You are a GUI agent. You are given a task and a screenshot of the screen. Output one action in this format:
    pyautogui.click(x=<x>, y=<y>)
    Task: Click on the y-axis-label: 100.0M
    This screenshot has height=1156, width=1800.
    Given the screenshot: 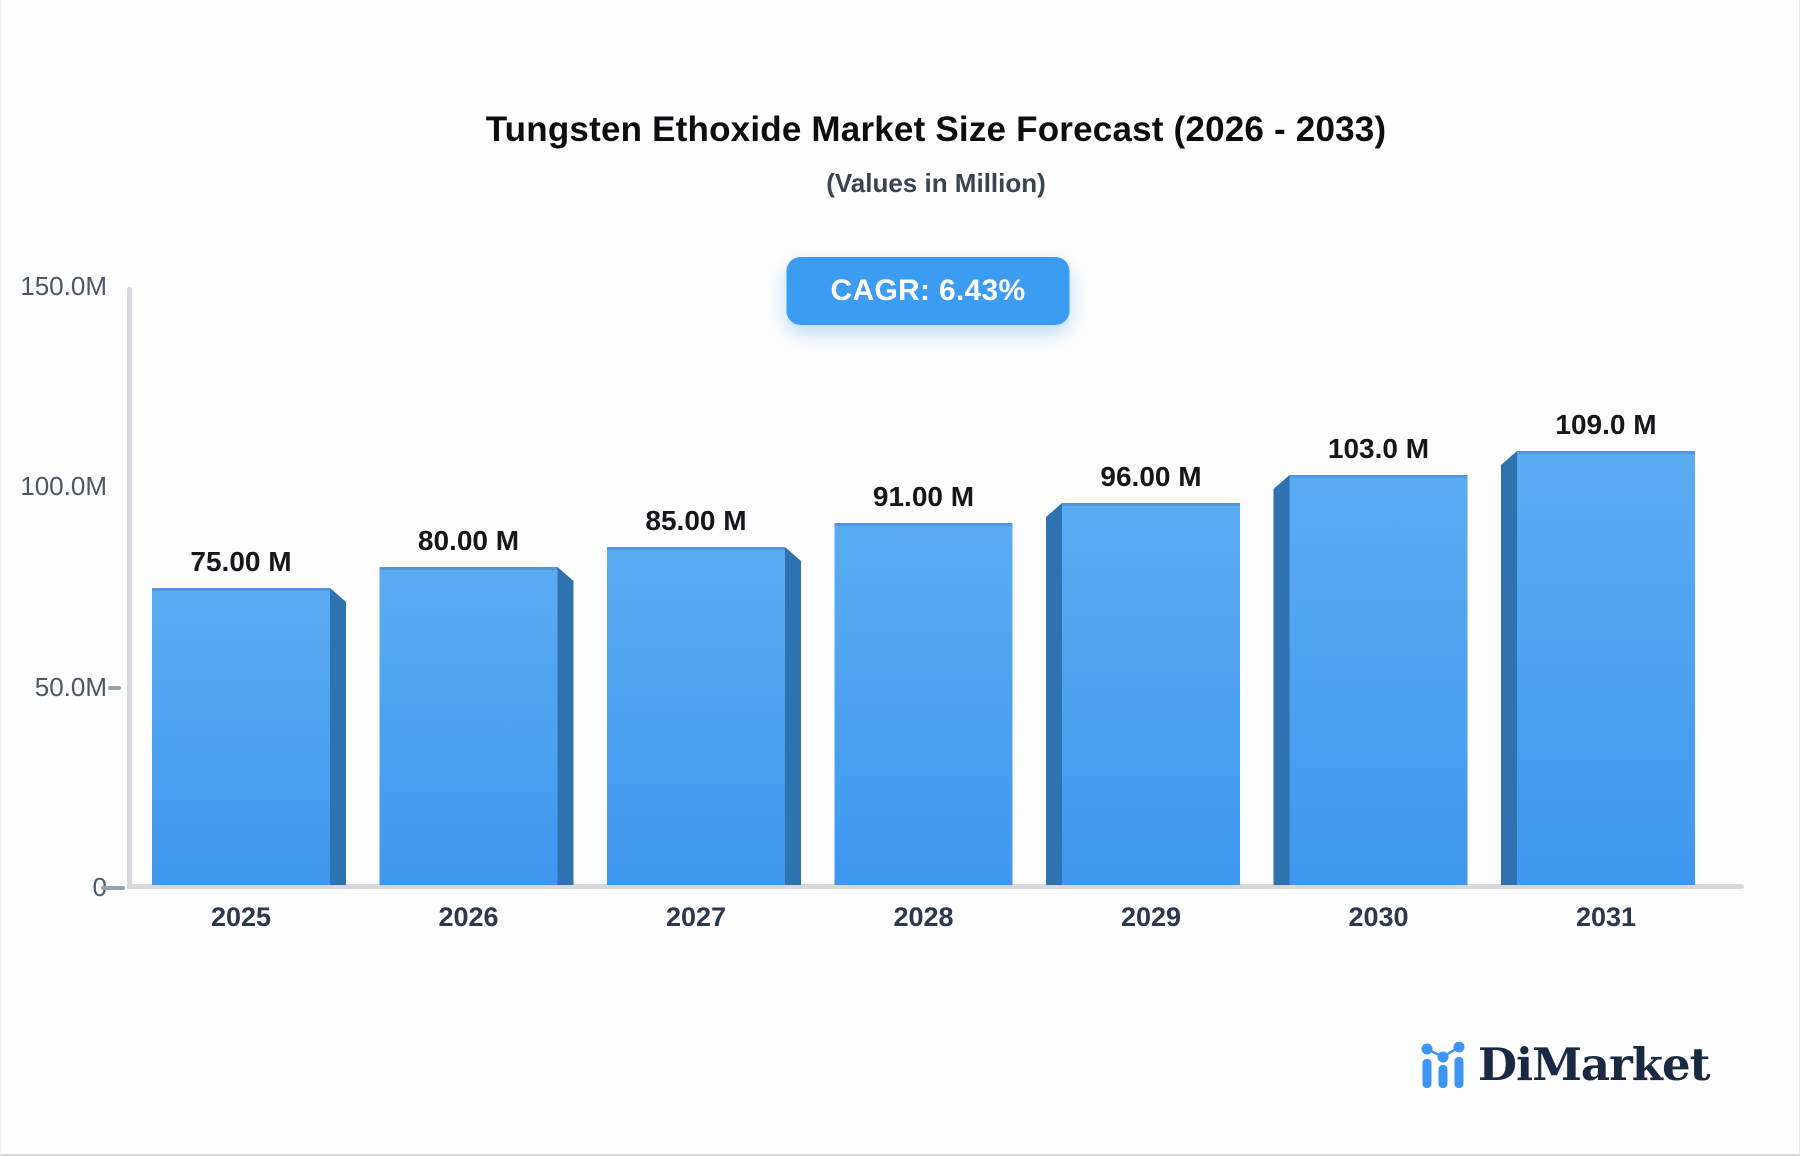 What is the action you would take?
    pyautogui.click(x=63, y=486)
    